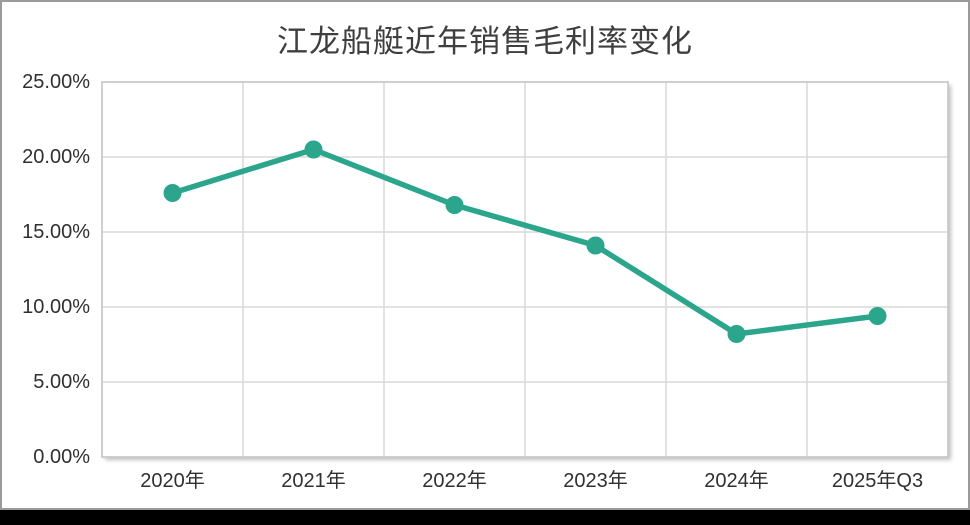 The height and width of the screenshot is (525, 970). I want to click on y-axis-tick-label: 25.00%, so click(56, 82).